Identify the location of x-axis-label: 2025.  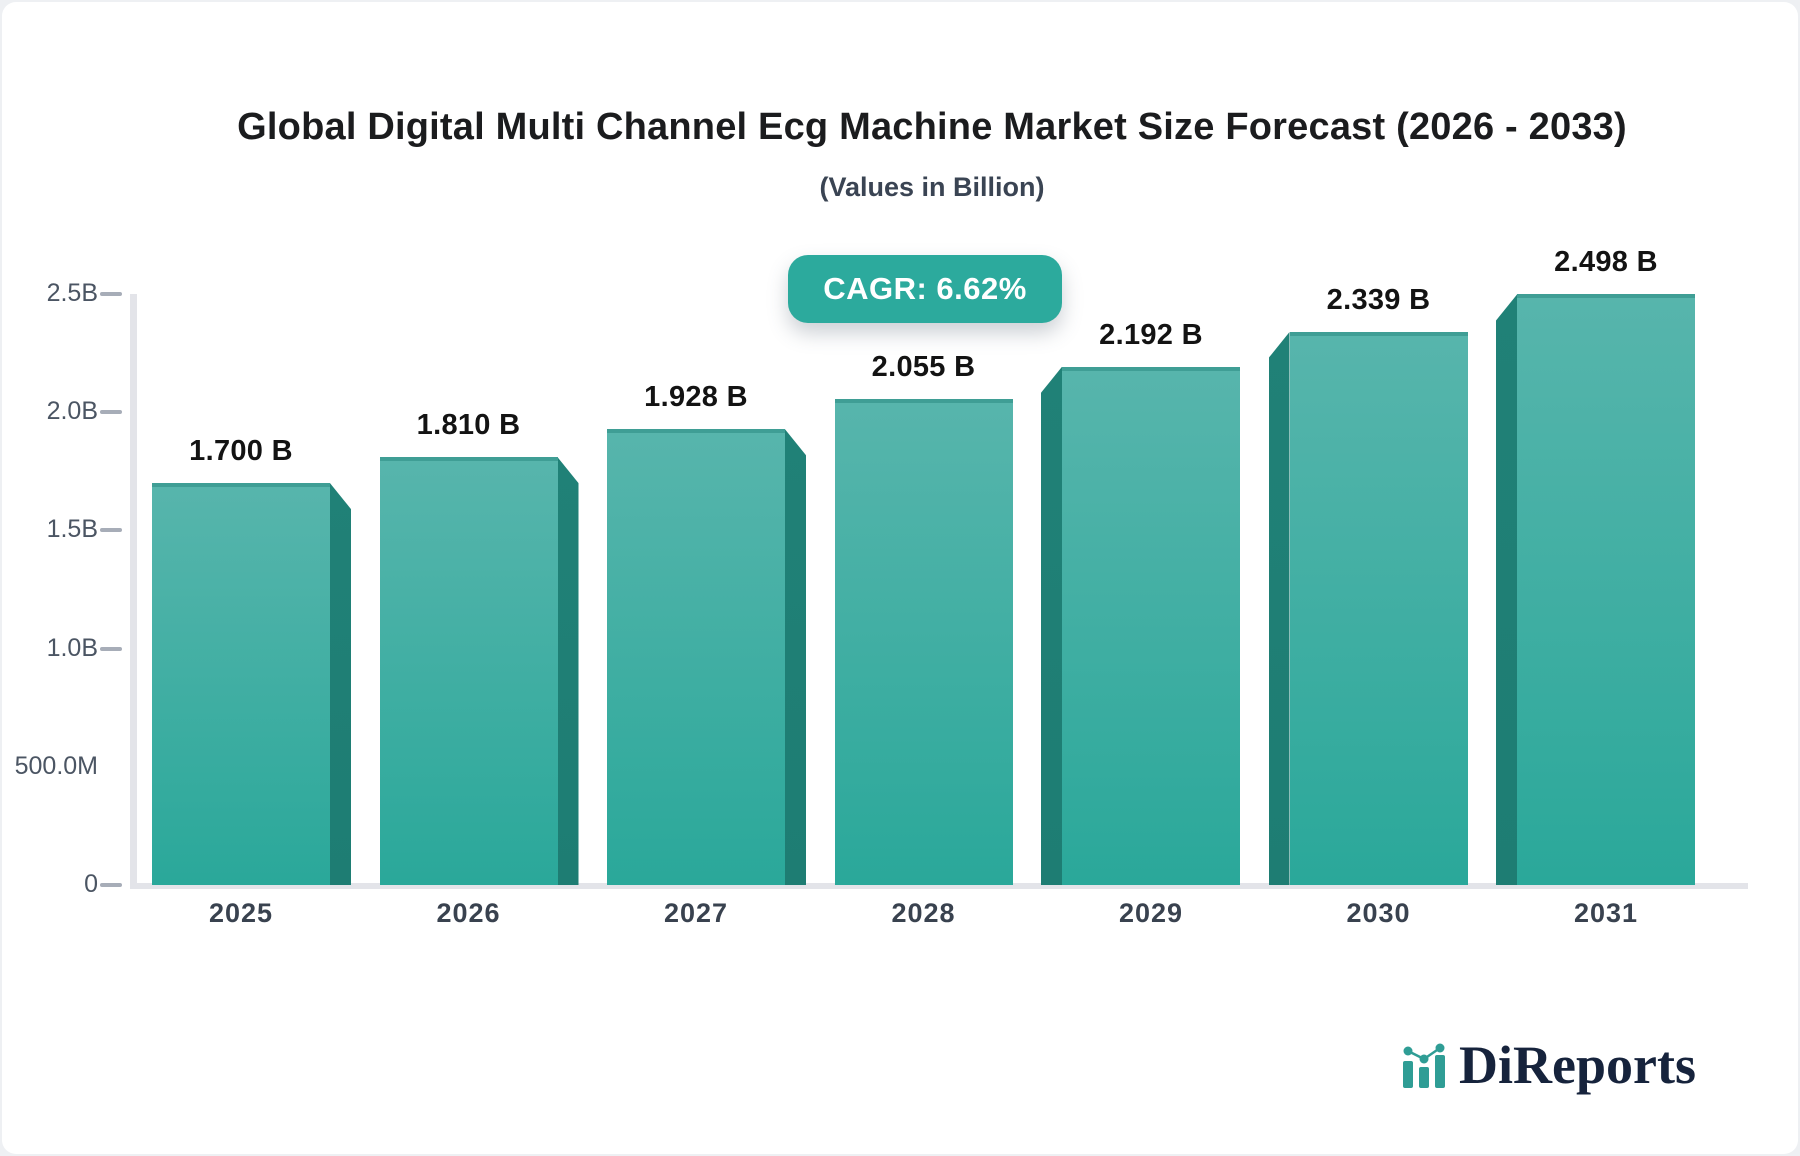
(241, 913).